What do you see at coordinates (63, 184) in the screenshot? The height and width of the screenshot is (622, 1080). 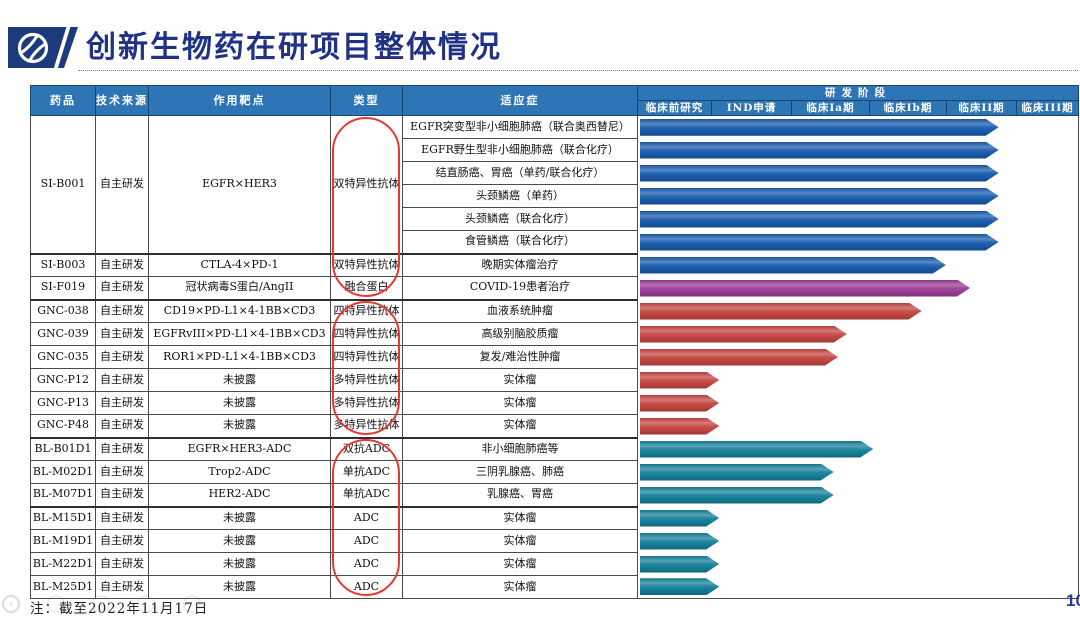 I see `cell-drug: SI-B001` at bounding box center [63, 184].